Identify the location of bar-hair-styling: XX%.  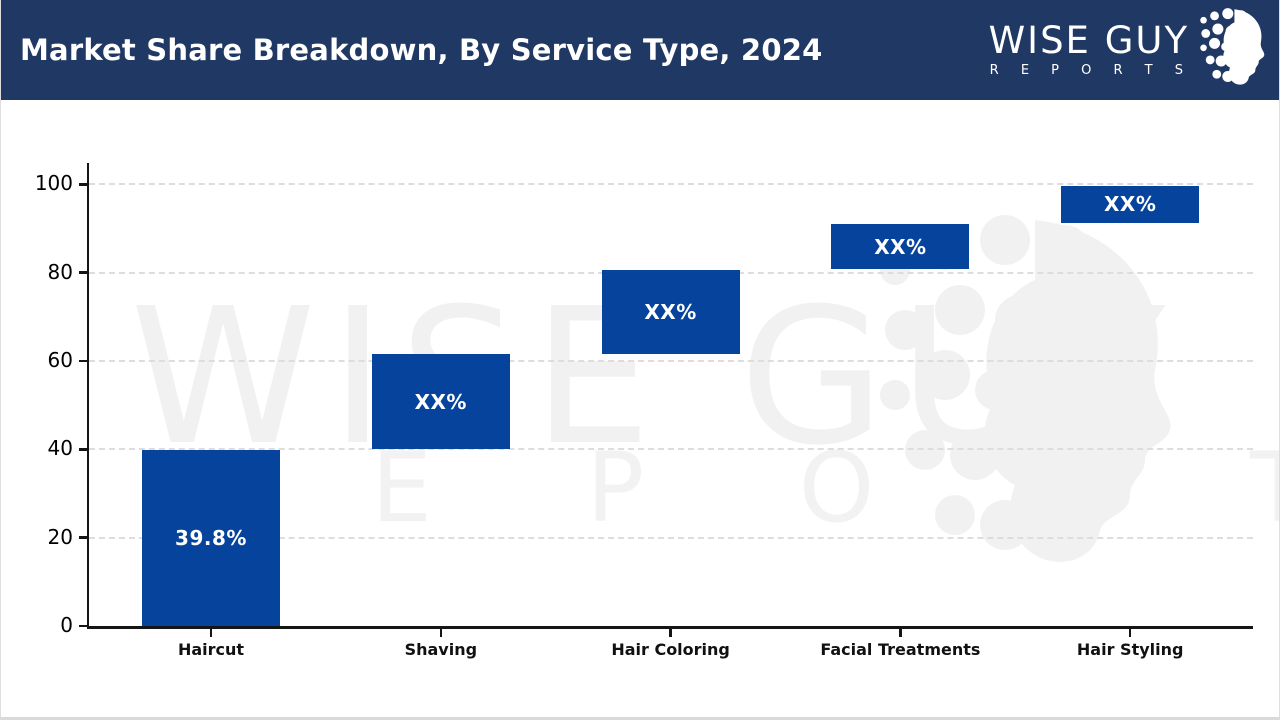
(1130, 204).